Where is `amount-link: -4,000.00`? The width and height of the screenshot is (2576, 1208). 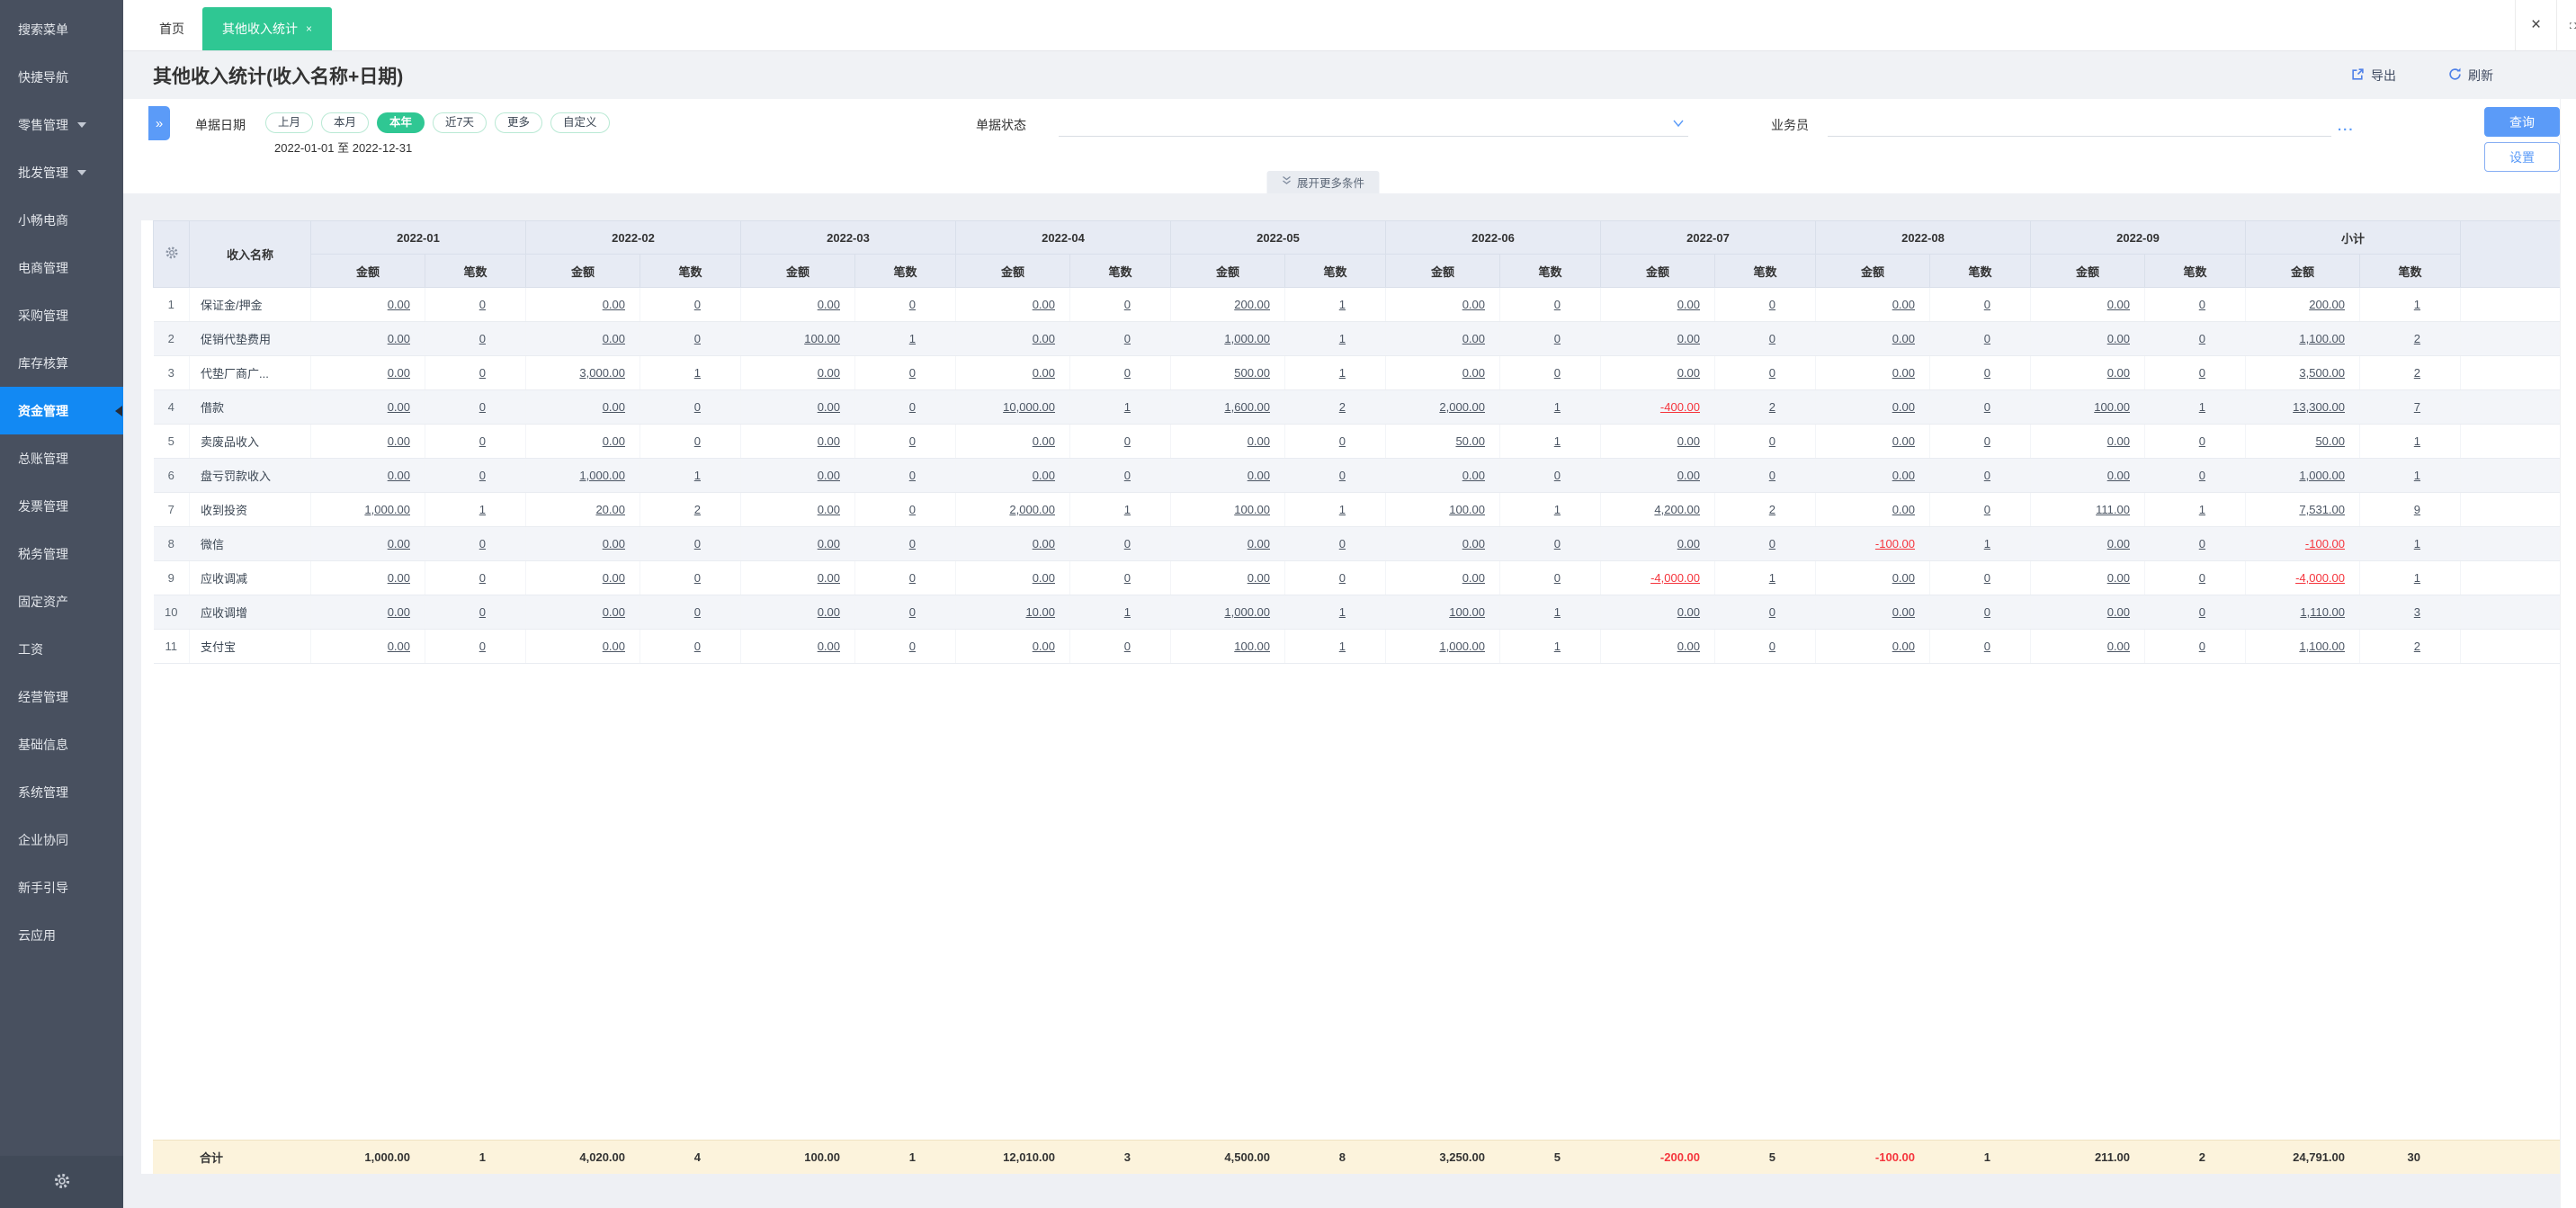
amount-link: -4,000.00 is located at coordinates (2320, 578).